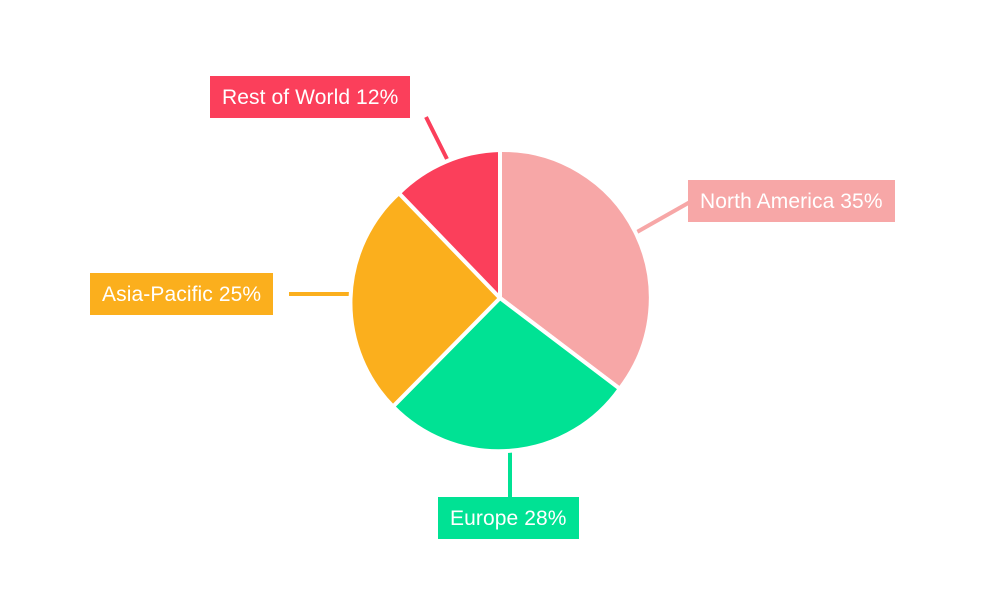 The image size is (1000, 600). What do you see at coordinates (449, 224) in the screenshot?
I see `pie-slice-rest-of-world` at bounding box center [449, 224].